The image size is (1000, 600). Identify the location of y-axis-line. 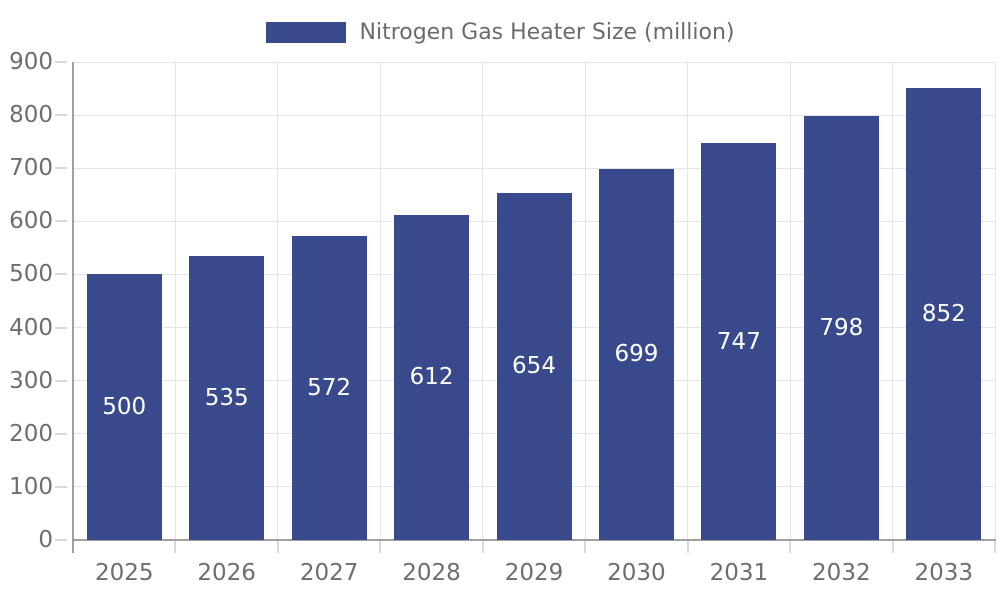
(73, 307).